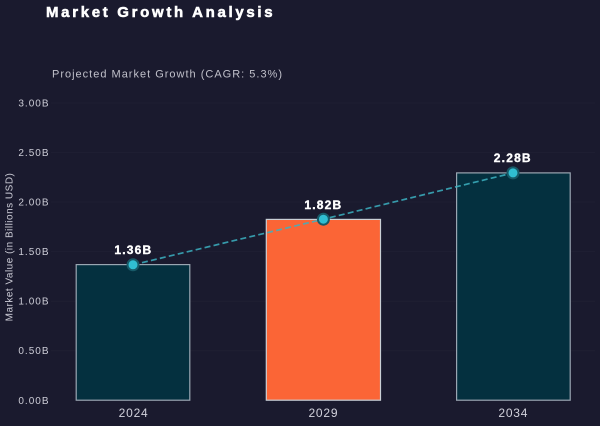  Describe the element at coordinates (33, 351) in the screenshot. I see `svg-text: 0.50B` at that location.